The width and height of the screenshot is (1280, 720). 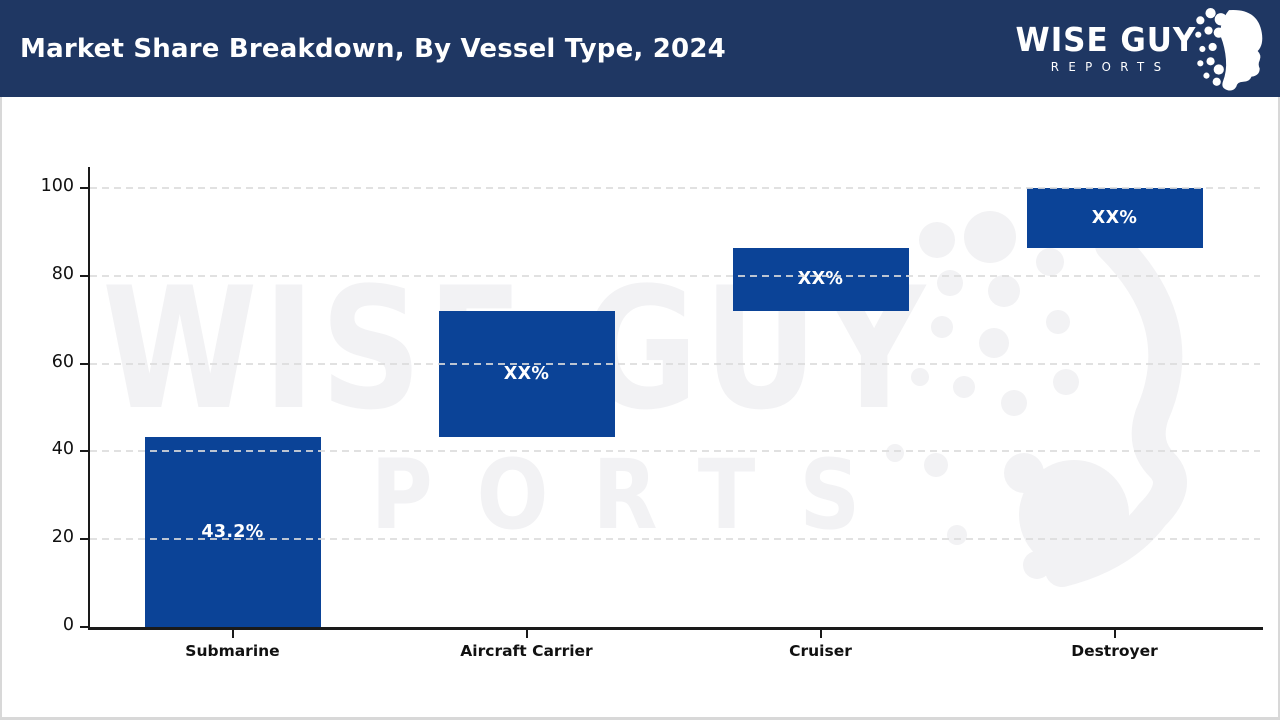 What do you see at coordinates (675, 628) in the screenshot?
I see `x-axis` at bounding box center [675, 628].